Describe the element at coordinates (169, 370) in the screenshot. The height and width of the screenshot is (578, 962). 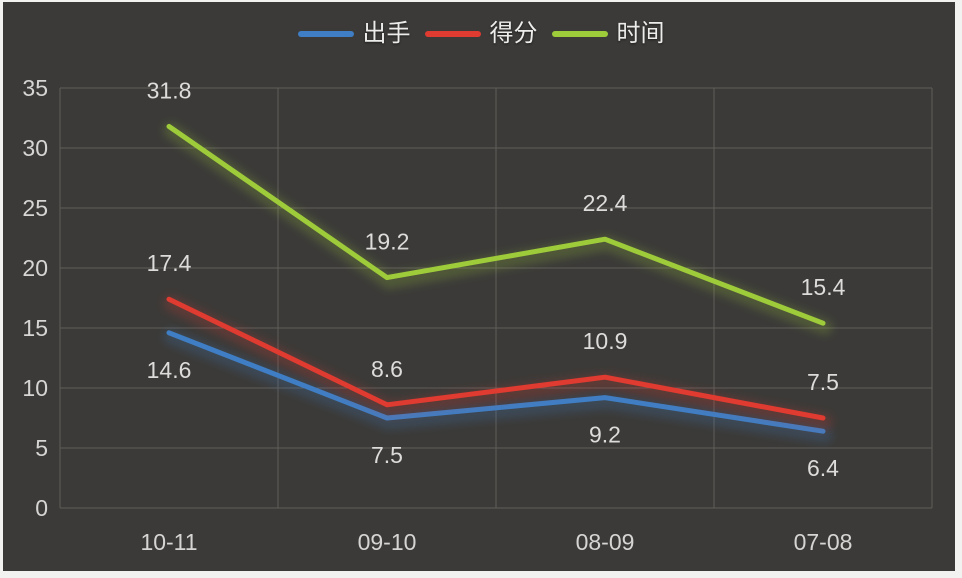
I see `data-point-label: 14.6` at that location.